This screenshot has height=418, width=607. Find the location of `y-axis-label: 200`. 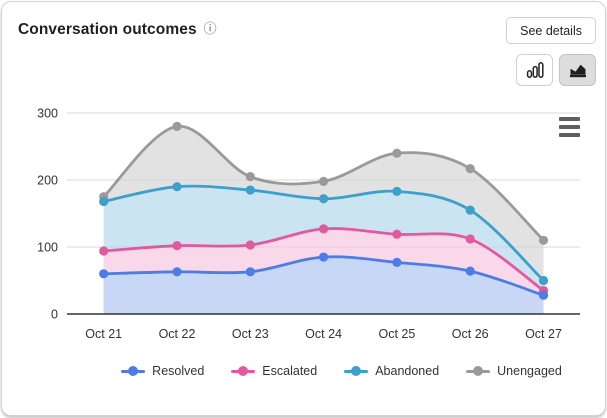

y-axis-label: 200 is located at coordinates (47, 181).